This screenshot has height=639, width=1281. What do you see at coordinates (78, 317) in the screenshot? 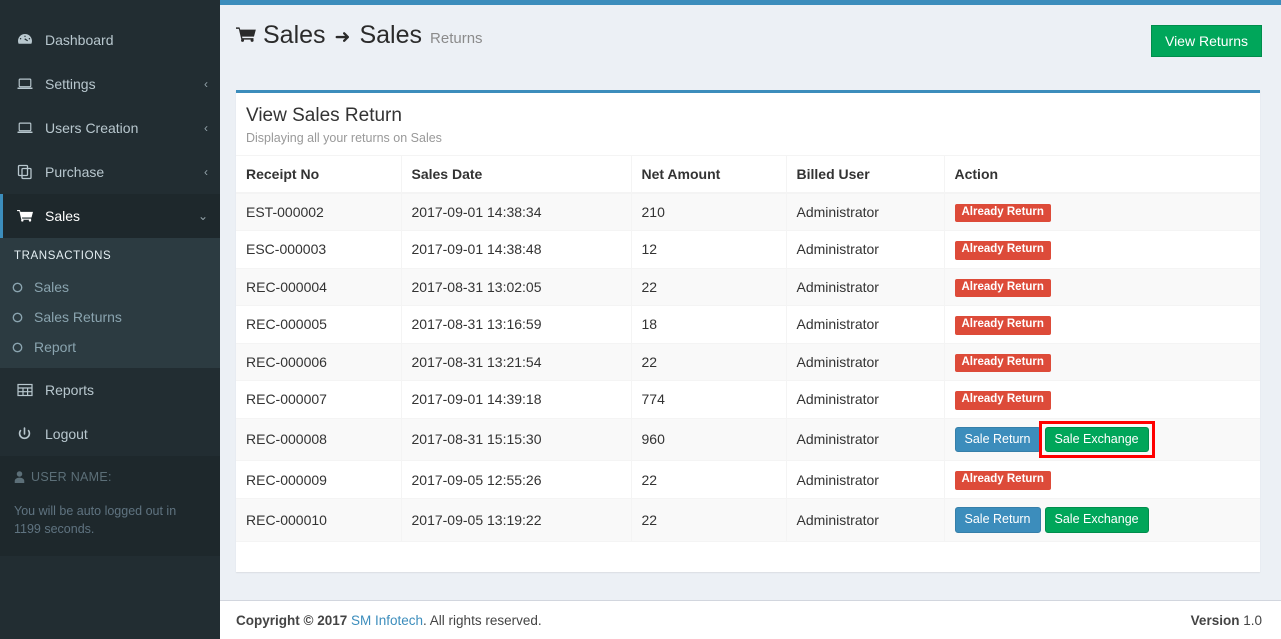
I see `sidebar-subitem-label: Sales Returns` at bounding box center [78, 317].